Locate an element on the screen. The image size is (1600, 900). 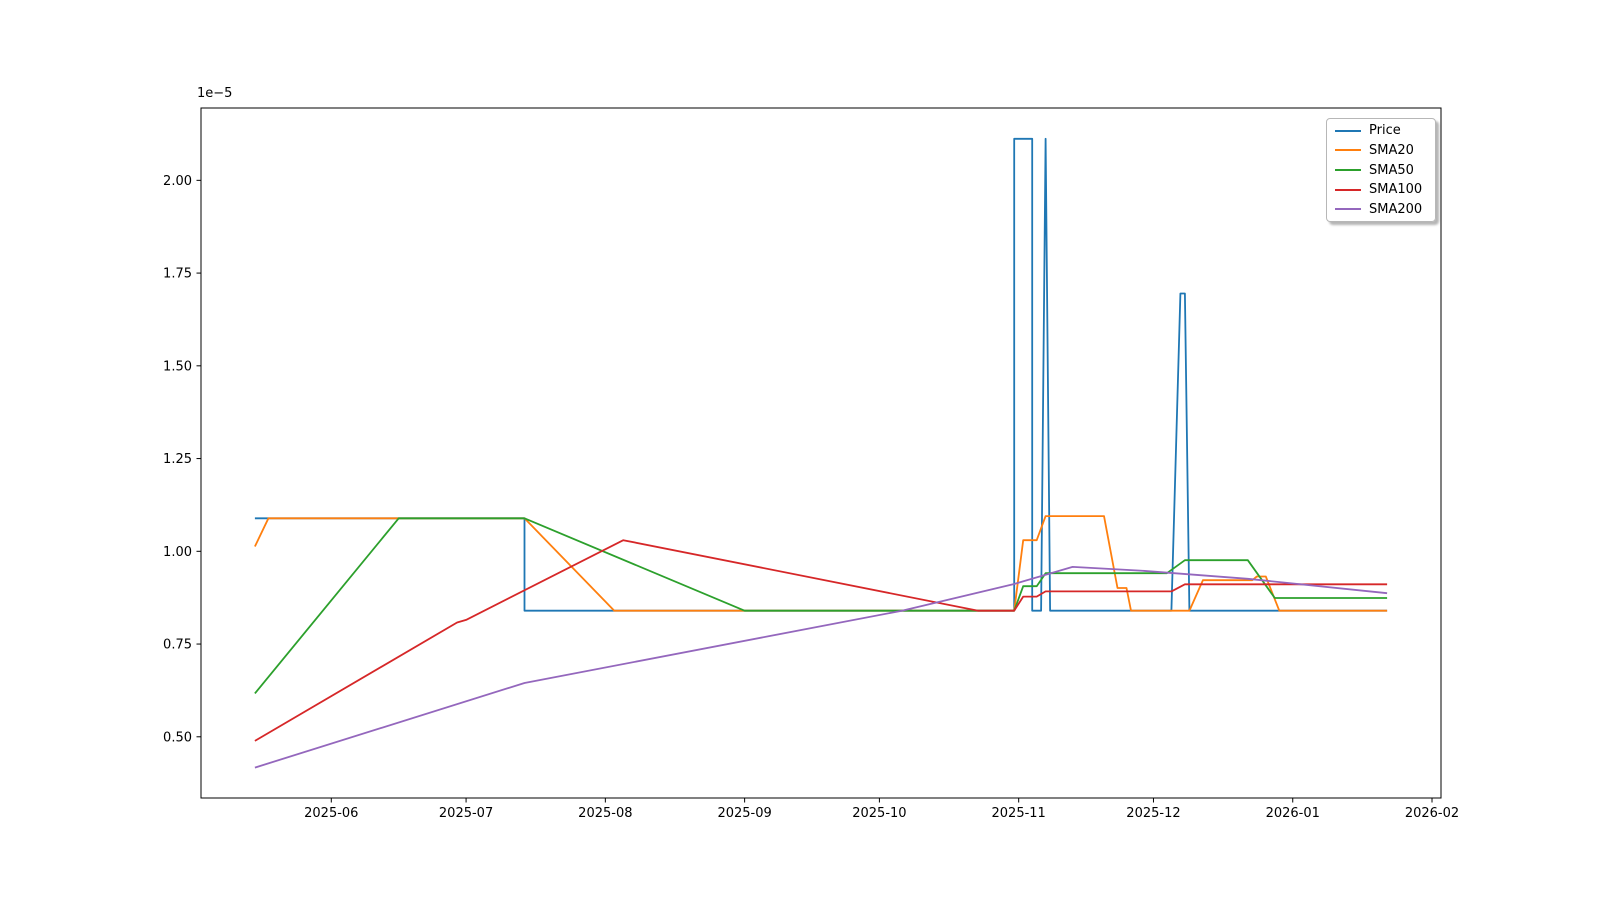
x-tick-label: 2025-11 is located at coordinates (1019, 813).